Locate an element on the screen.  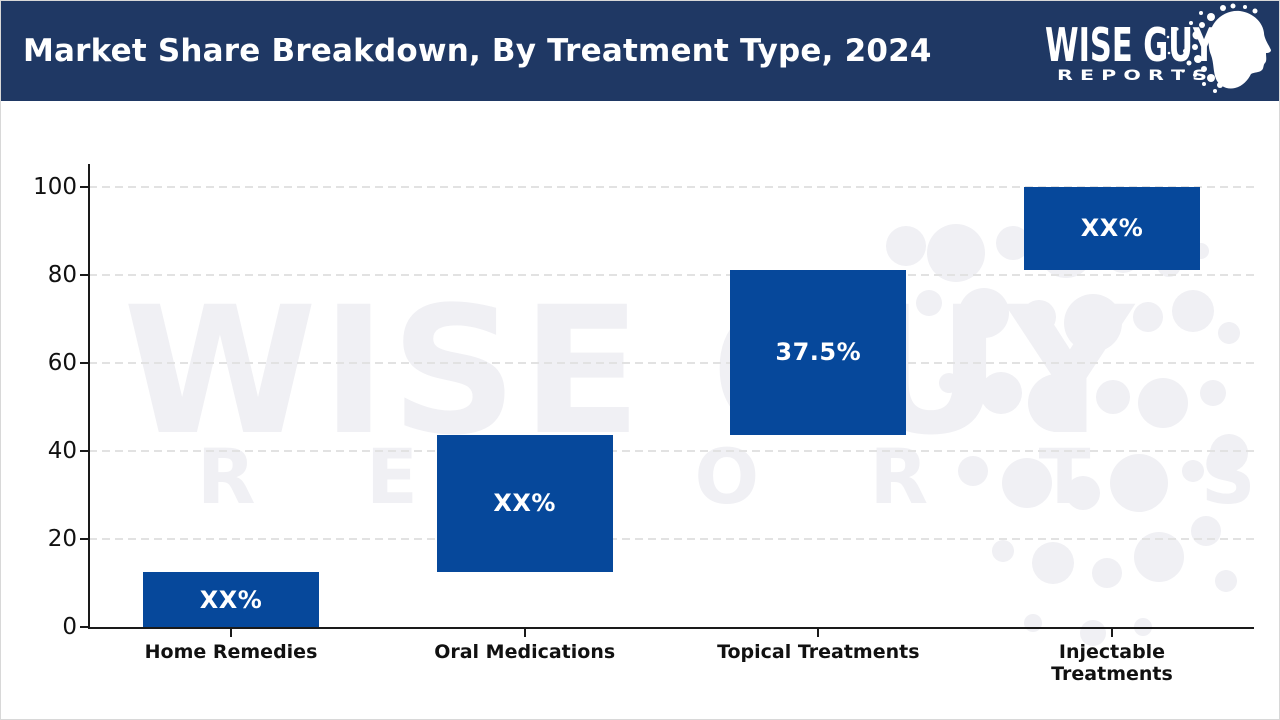
x-axis-label: Topical Treatments is located at coordinates (818, 652).